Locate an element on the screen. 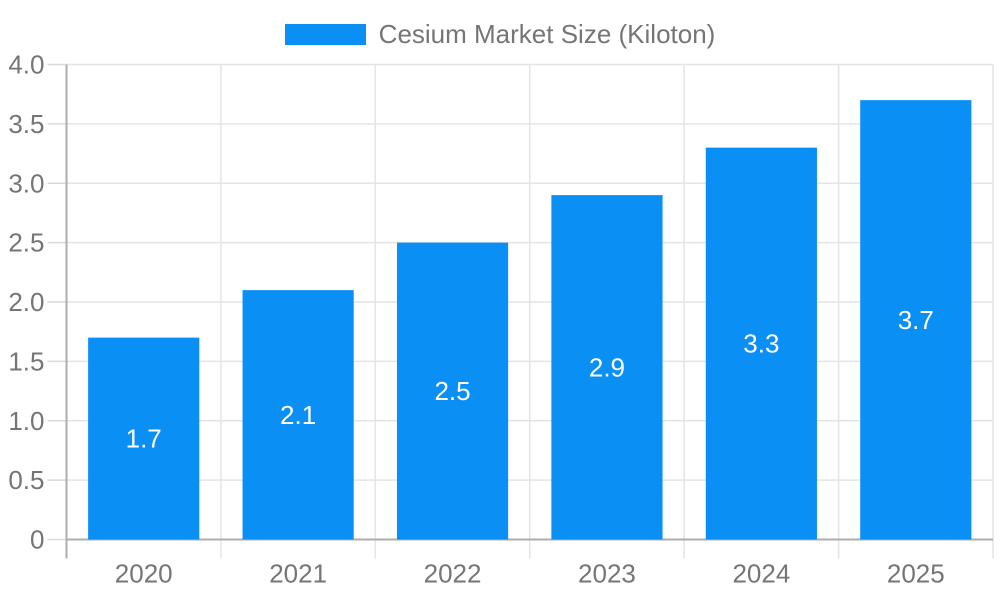 The width and height of the screenshot is (1000, 600). x-tick-label: 2024 is located at coordinates (761, 574).